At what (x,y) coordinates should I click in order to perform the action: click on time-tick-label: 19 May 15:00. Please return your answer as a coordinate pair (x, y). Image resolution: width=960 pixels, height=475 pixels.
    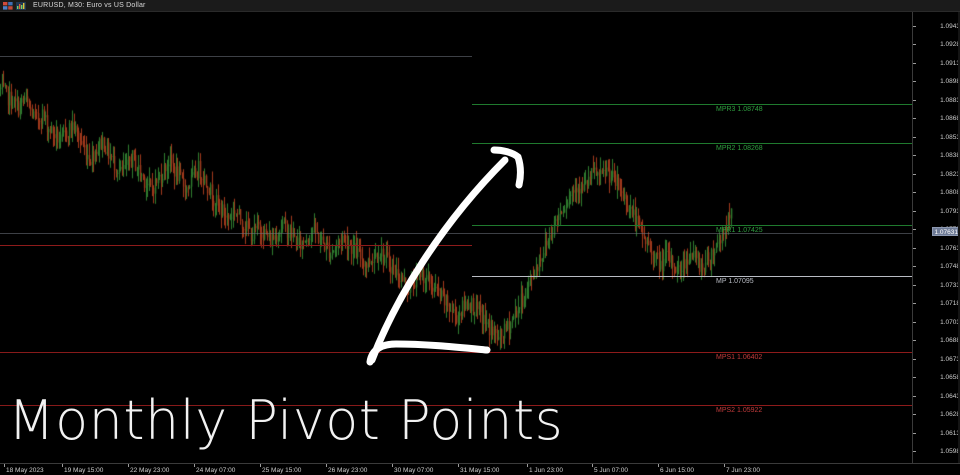
    Looking at the image, I should click on (84, 470).